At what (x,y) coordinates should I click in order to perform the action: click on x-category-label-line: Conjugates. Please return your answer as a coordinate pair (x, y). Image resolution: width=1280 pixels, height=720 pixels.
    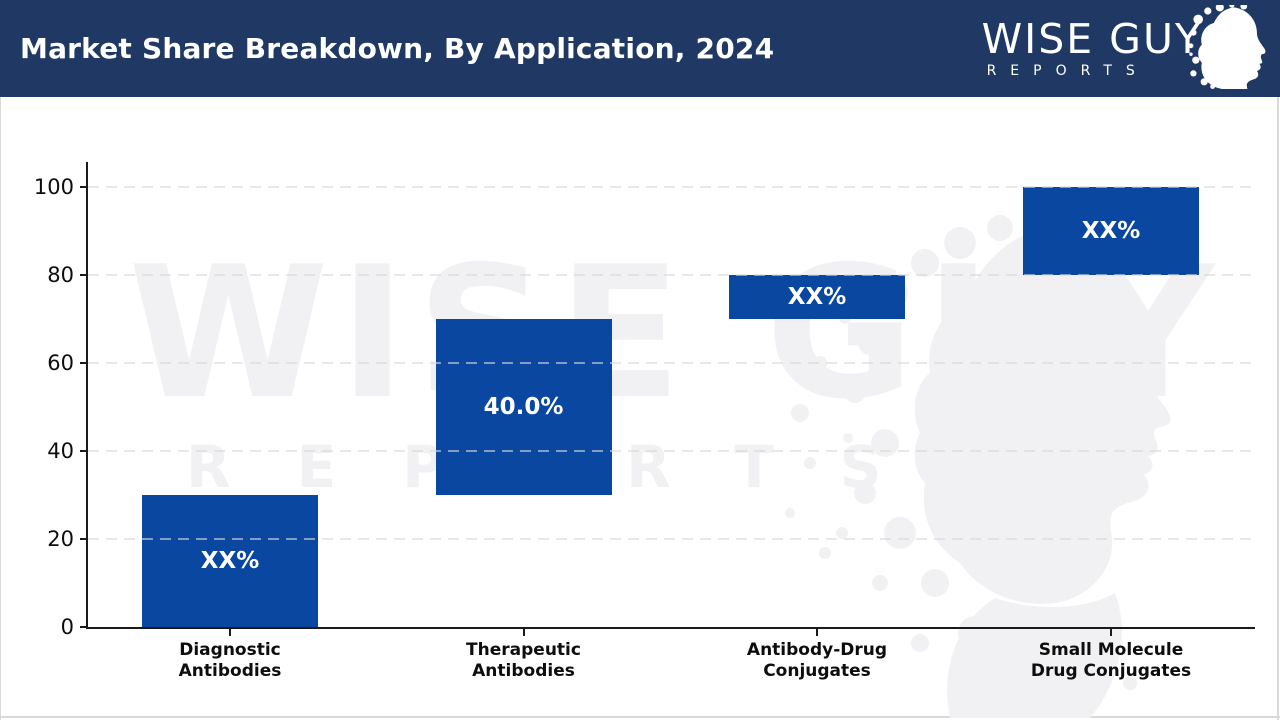
    Looking at the image, I should click on (817, 671).